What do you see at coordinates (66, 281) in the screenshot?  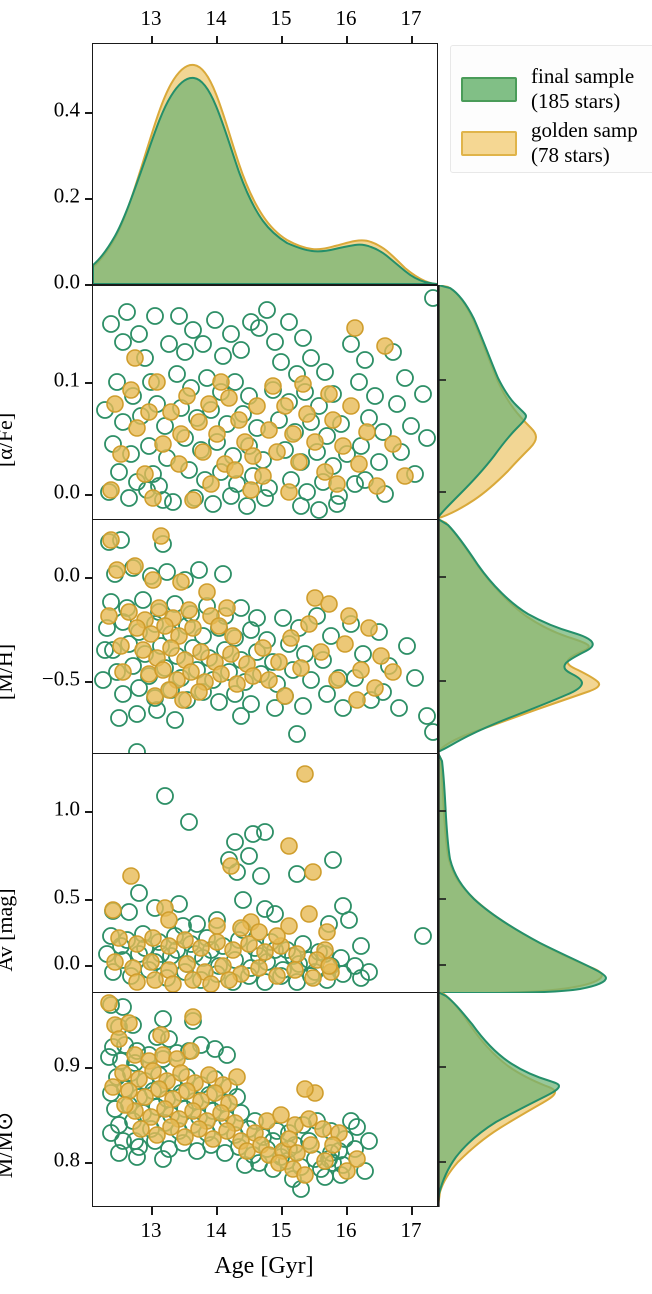 I see `ytick-age-kde-0: 0.0` at bounding box center [66, 281].